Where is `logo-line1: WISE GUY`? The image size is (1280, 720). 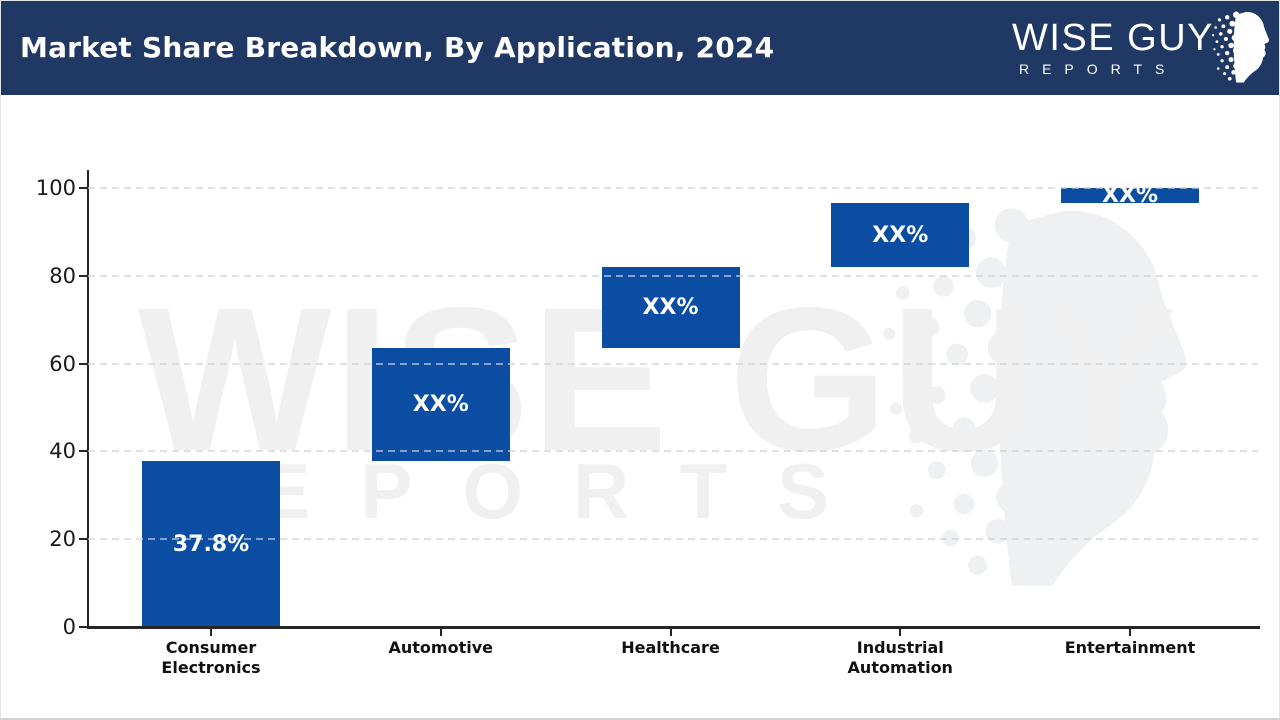 logo-line1: WISE GUY is located at coordinates (1112, 38).